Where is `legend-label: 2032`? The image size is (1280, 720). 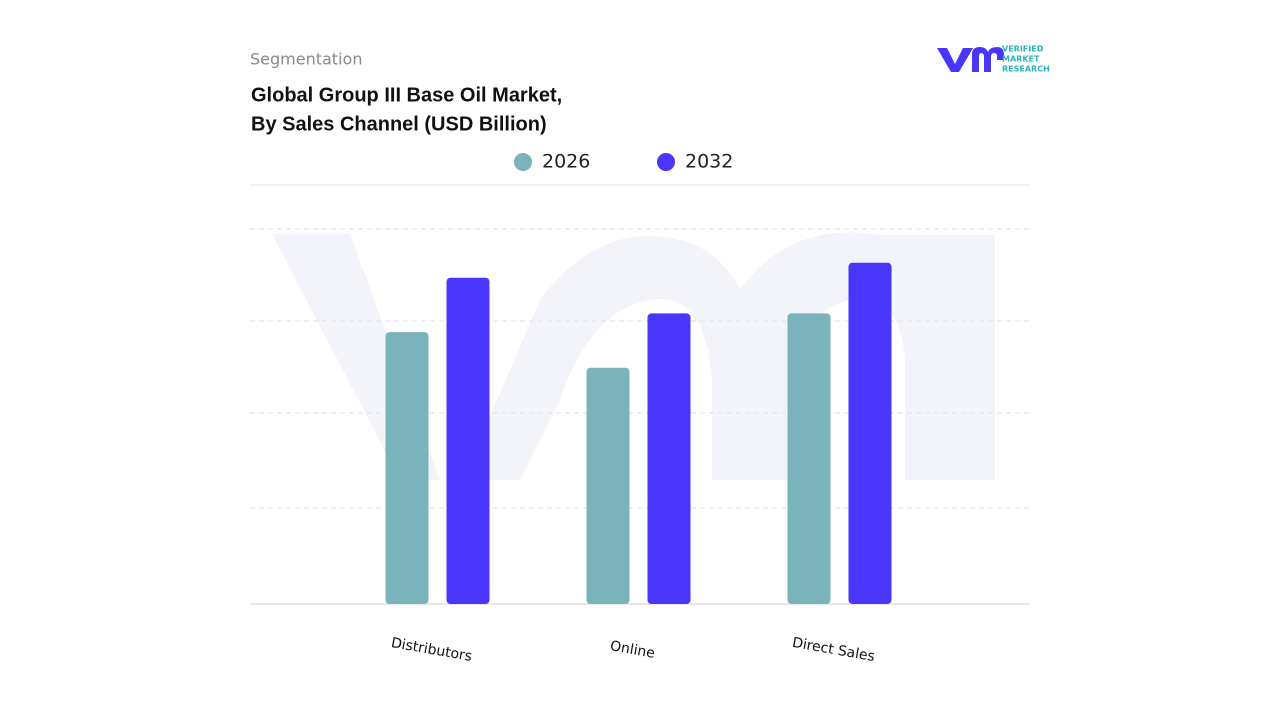 legend-label: 2032 is located at coordinates (709, 162).